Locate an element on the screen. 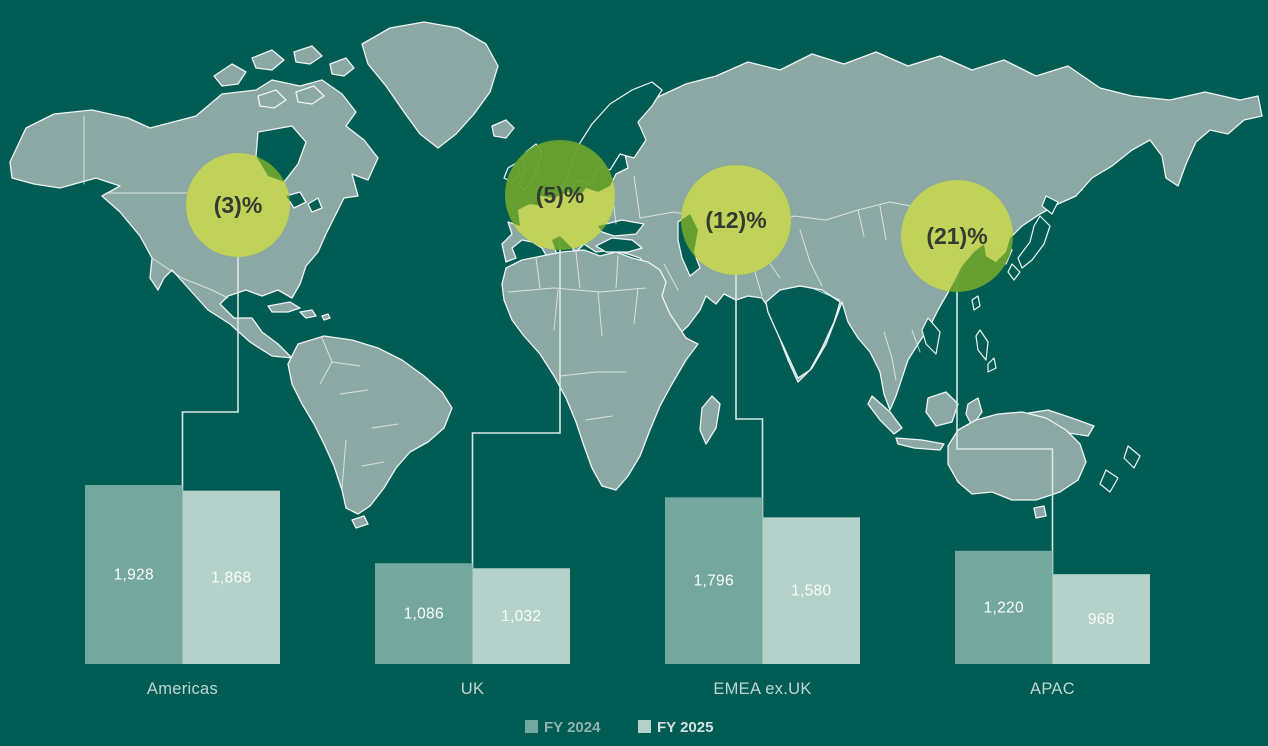 Image resolution: width=1268 pixels, height=746 pixels. bar-americas-fy2025 is located at coordinates (231, 577).